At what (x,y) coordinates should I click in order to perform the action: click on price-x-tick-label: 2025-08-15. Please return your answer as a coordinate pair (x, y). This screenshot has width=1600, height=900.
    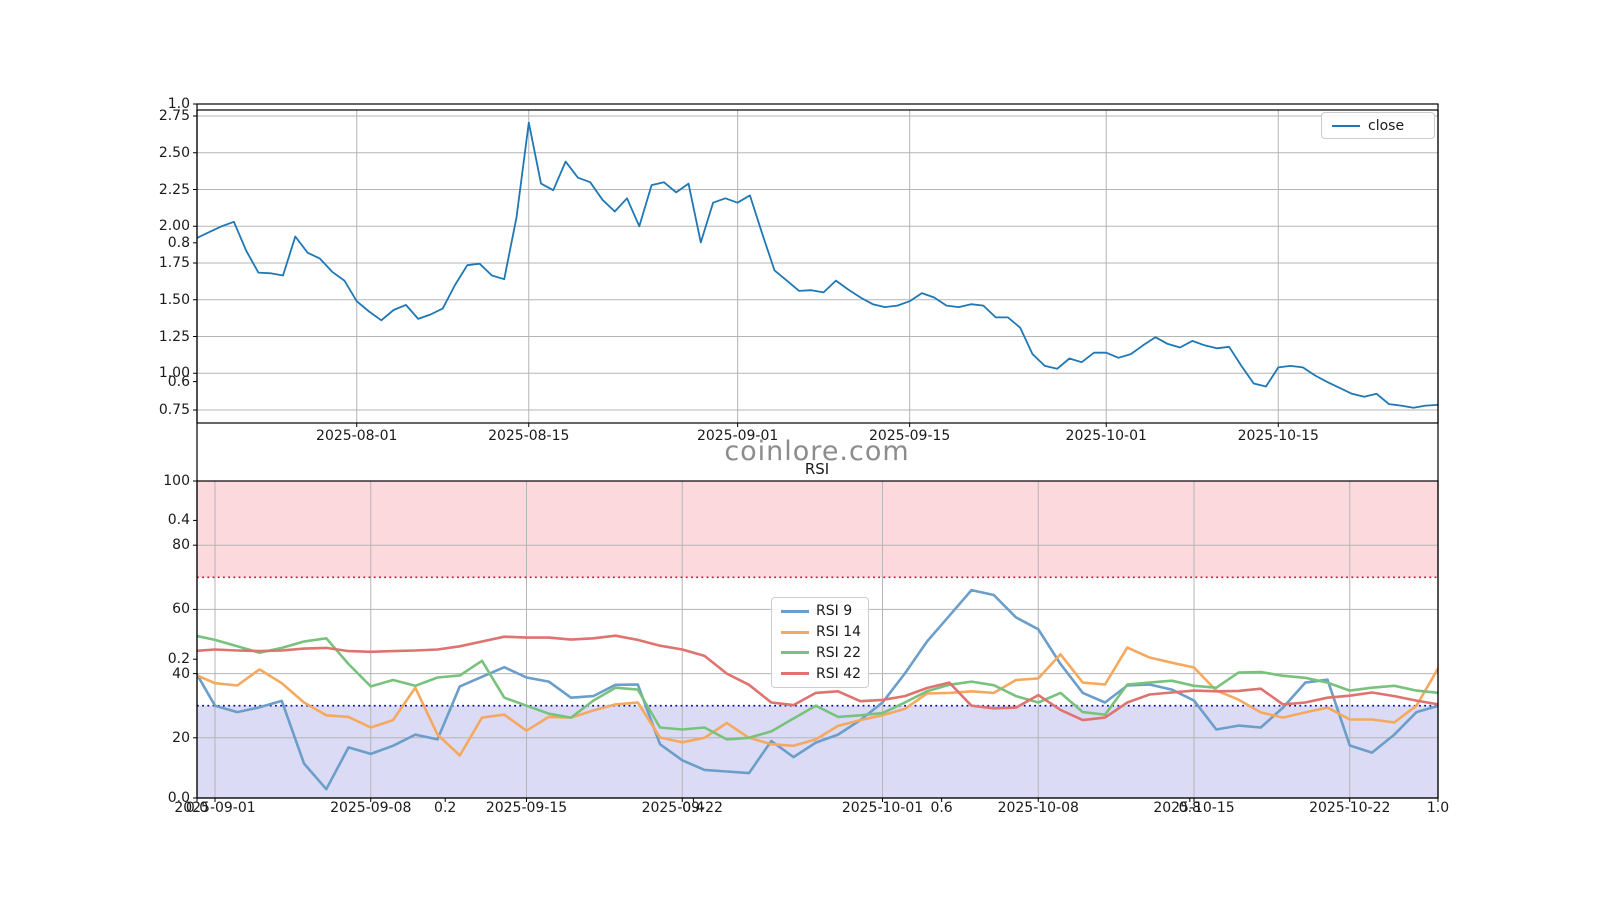
    Looking at the image, I should click on (529, 436).